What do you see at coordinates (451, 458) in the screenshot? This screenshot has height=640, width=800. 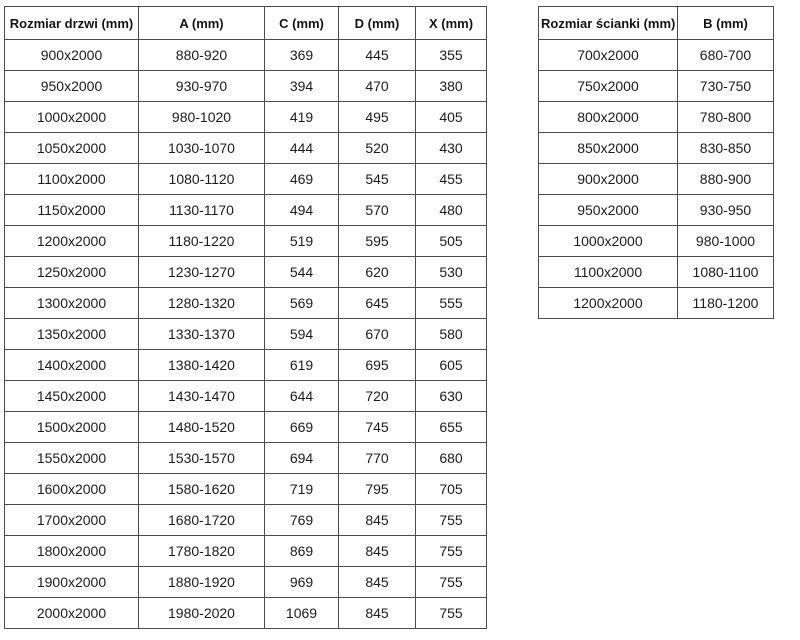 I see `table-cell: 680` at bounding box center [451, 458].